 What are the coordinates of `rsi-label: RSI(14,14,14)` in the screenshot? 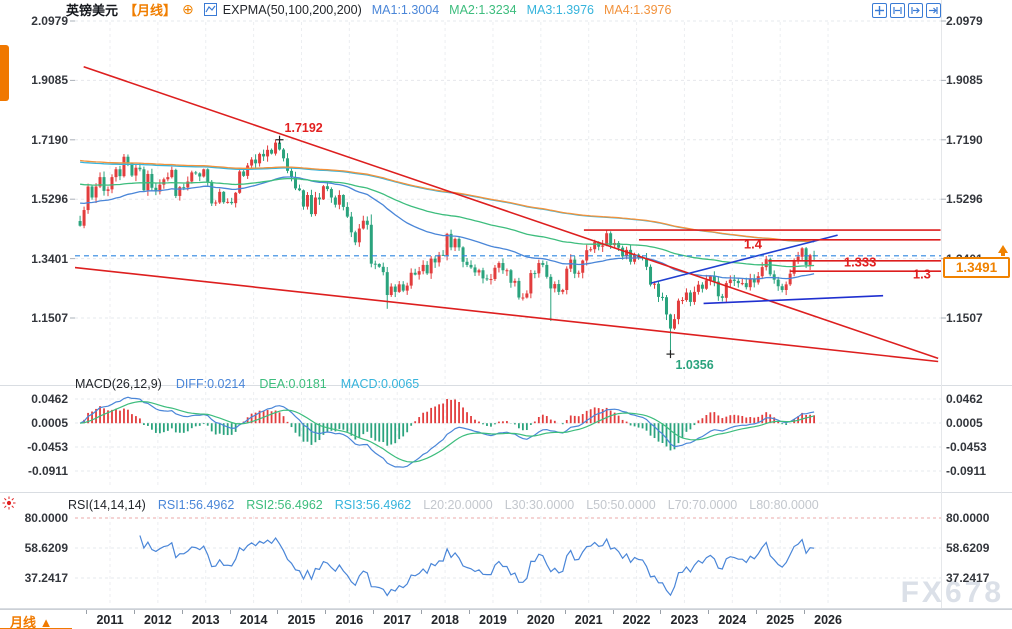 It's located at (107, 505).